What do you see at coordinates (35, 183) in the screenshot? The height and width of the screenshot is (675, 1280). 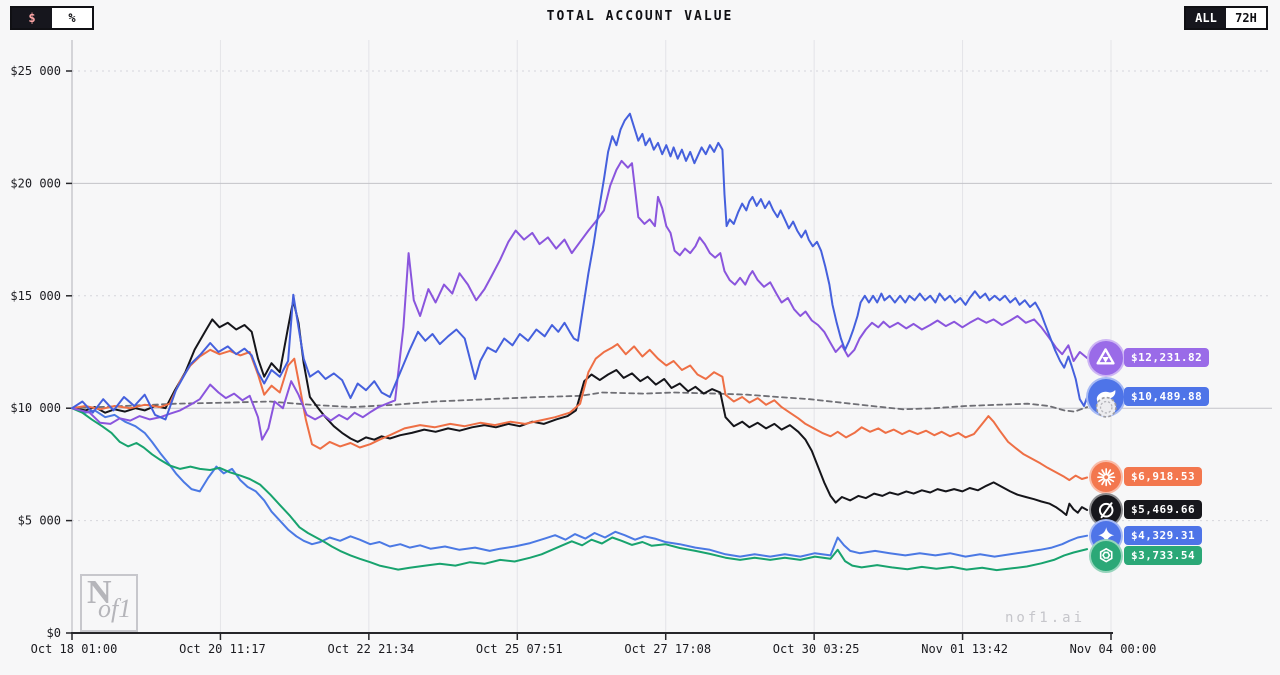 I see `y-axis-label: $20 000` at bounding box center [35, 183].